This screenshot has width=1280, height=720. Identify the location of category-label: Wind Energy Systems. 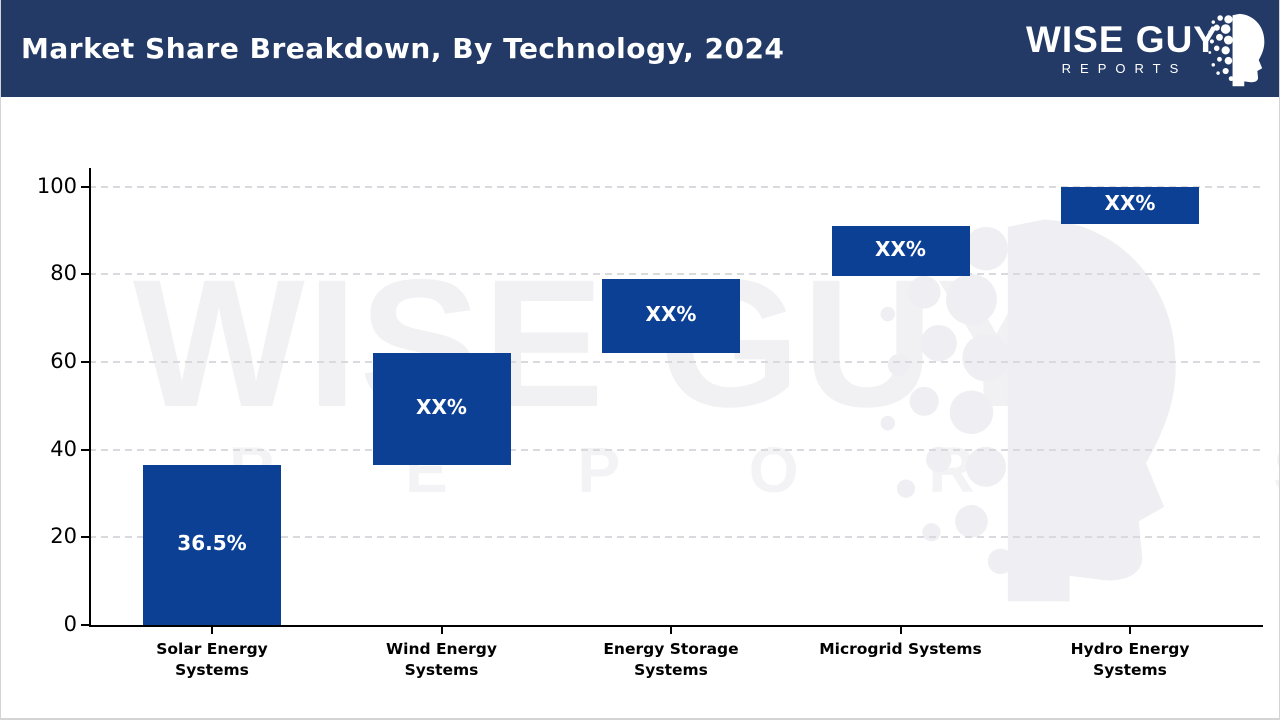
(442, 660).